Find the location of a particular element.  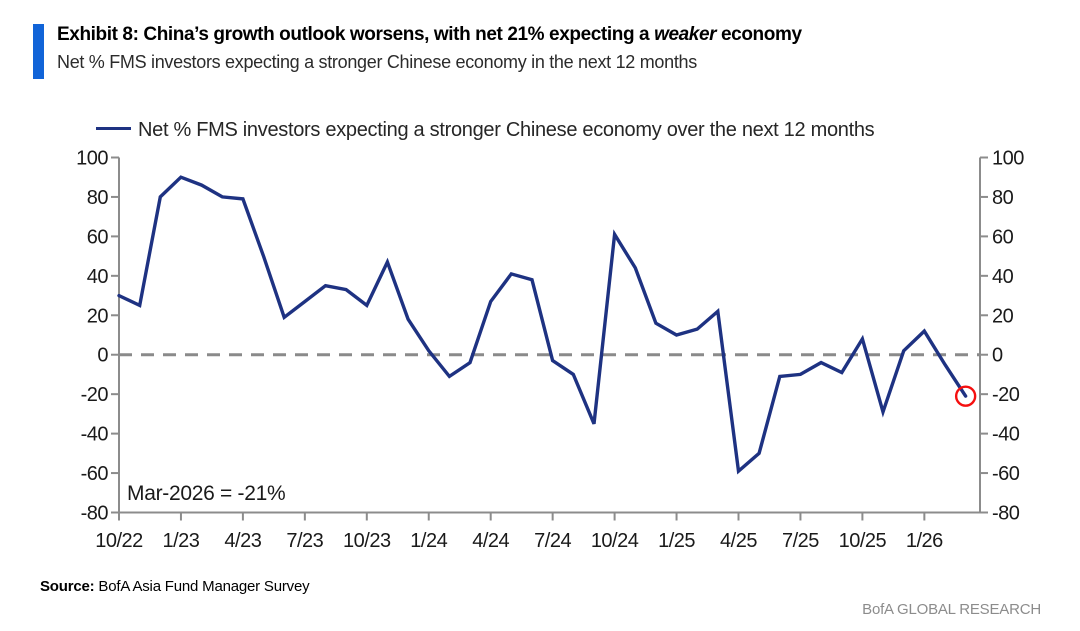

y-tick-label-right: 40 is located at coordinates (1003, 277).